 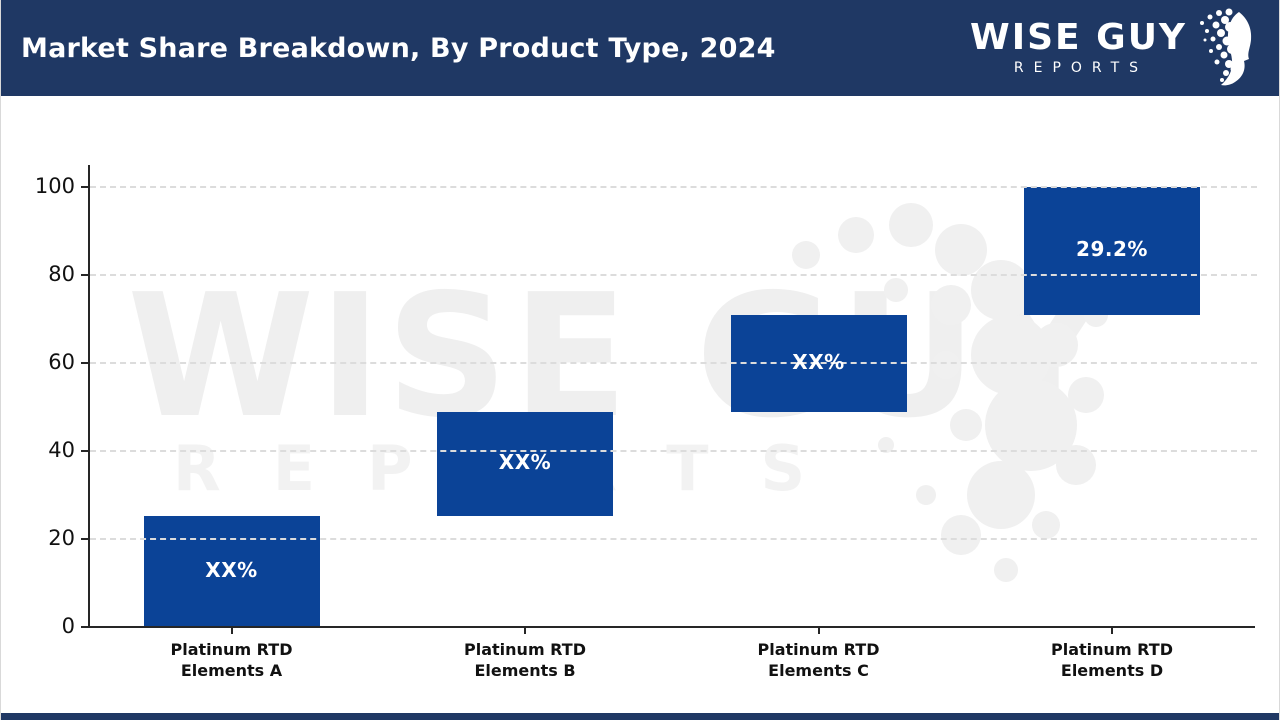 I want to click on x-axis-line, so click(x=671, y=627).